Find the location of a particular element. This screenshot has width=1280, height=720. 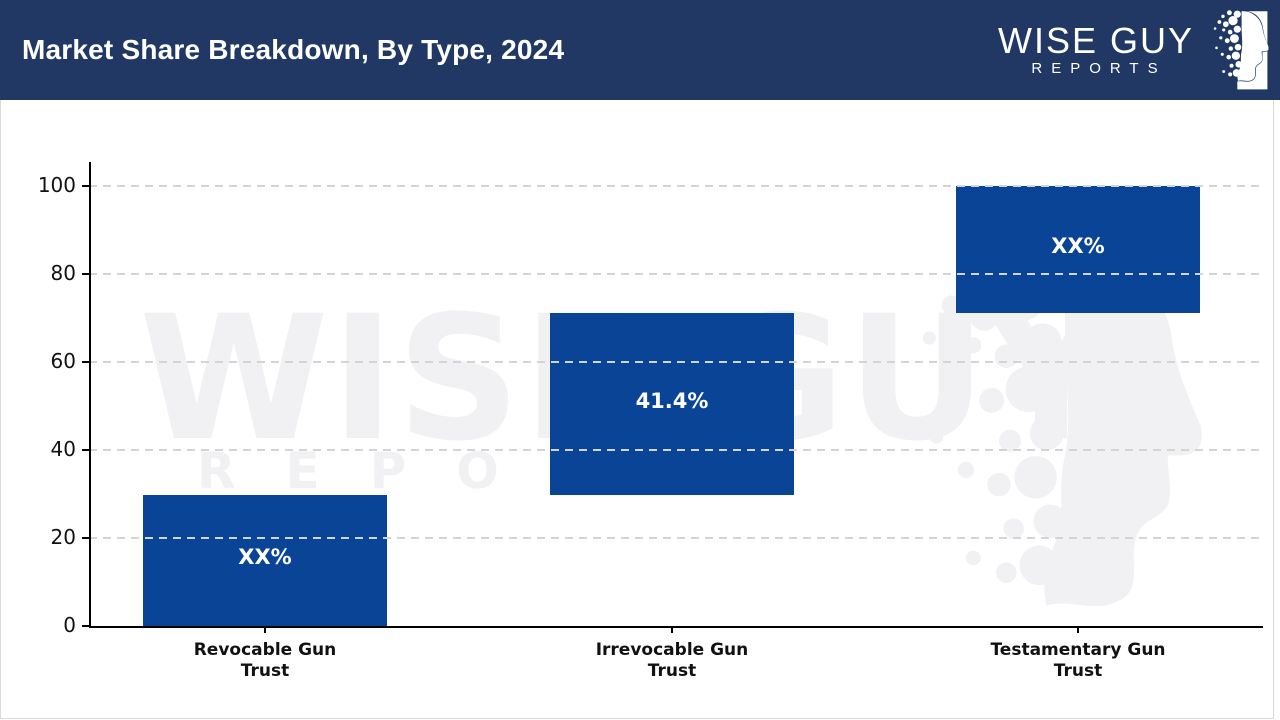

logo-wordmark-main: WISE GUY is located at coordinates (1095, 40).